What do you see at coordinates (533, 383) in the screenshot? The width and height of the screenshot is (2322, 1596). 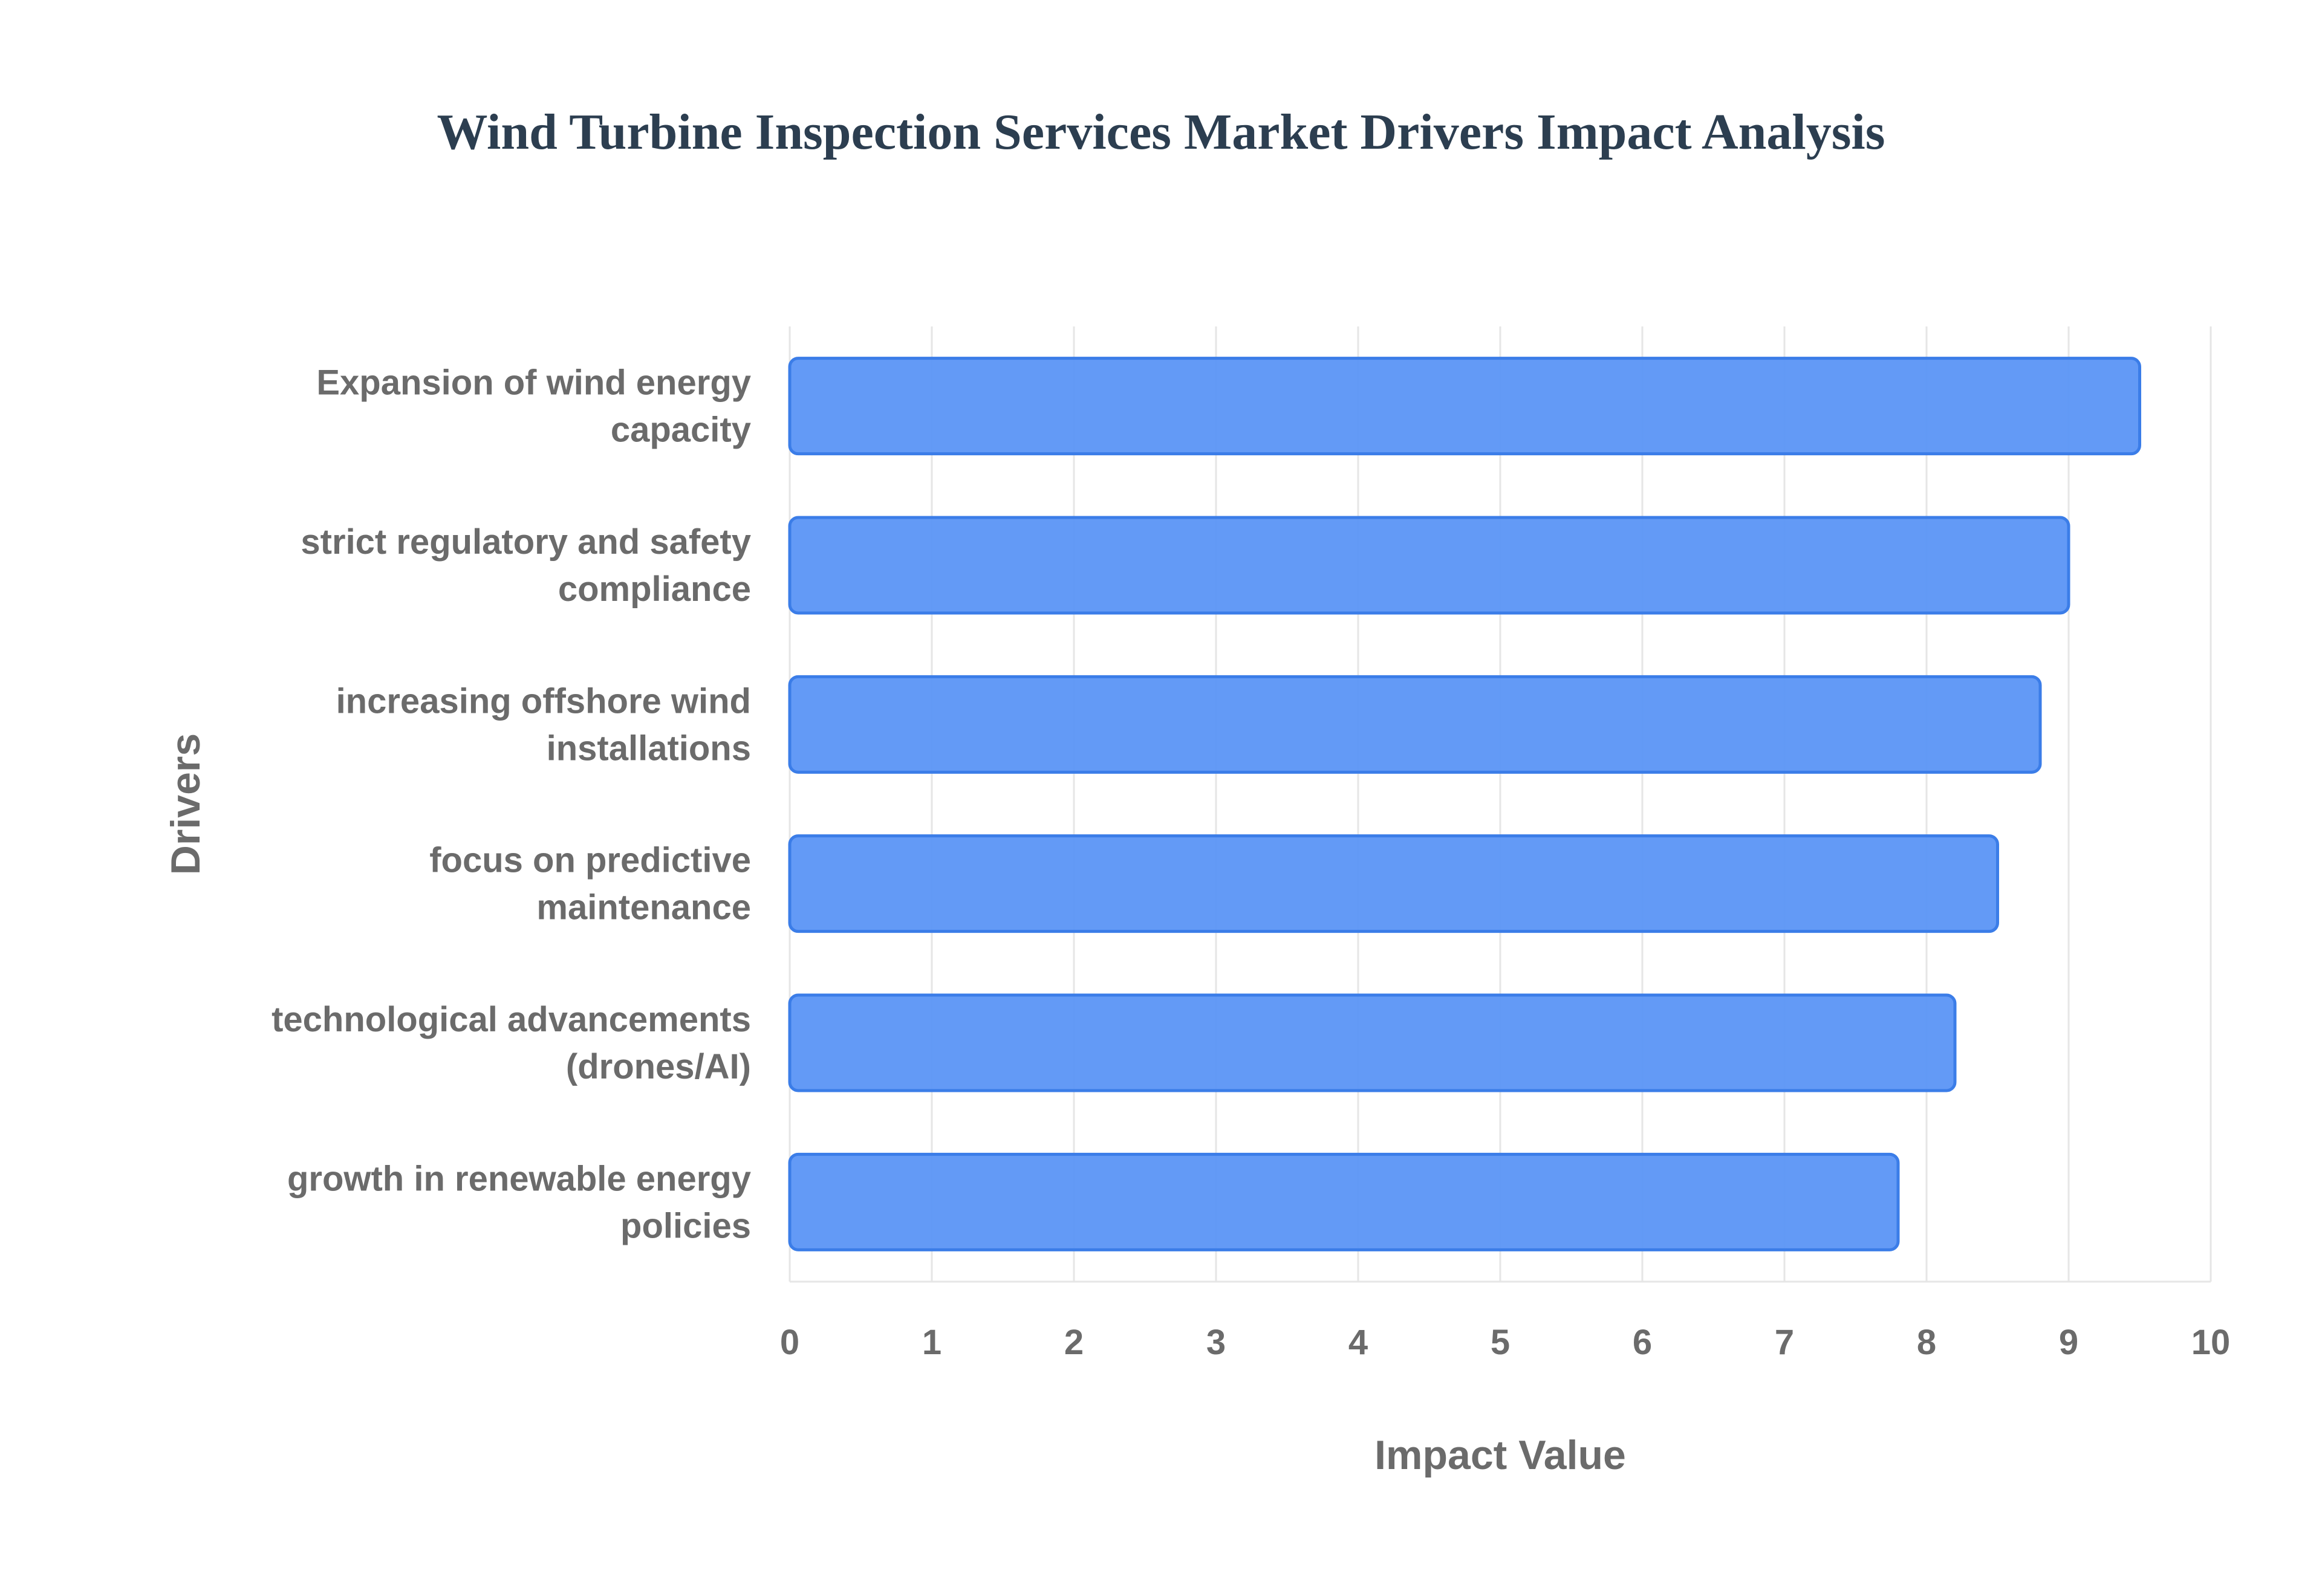 I see `y-category-label-line: Expansion of wind energy` at bounding box center [533, 383].